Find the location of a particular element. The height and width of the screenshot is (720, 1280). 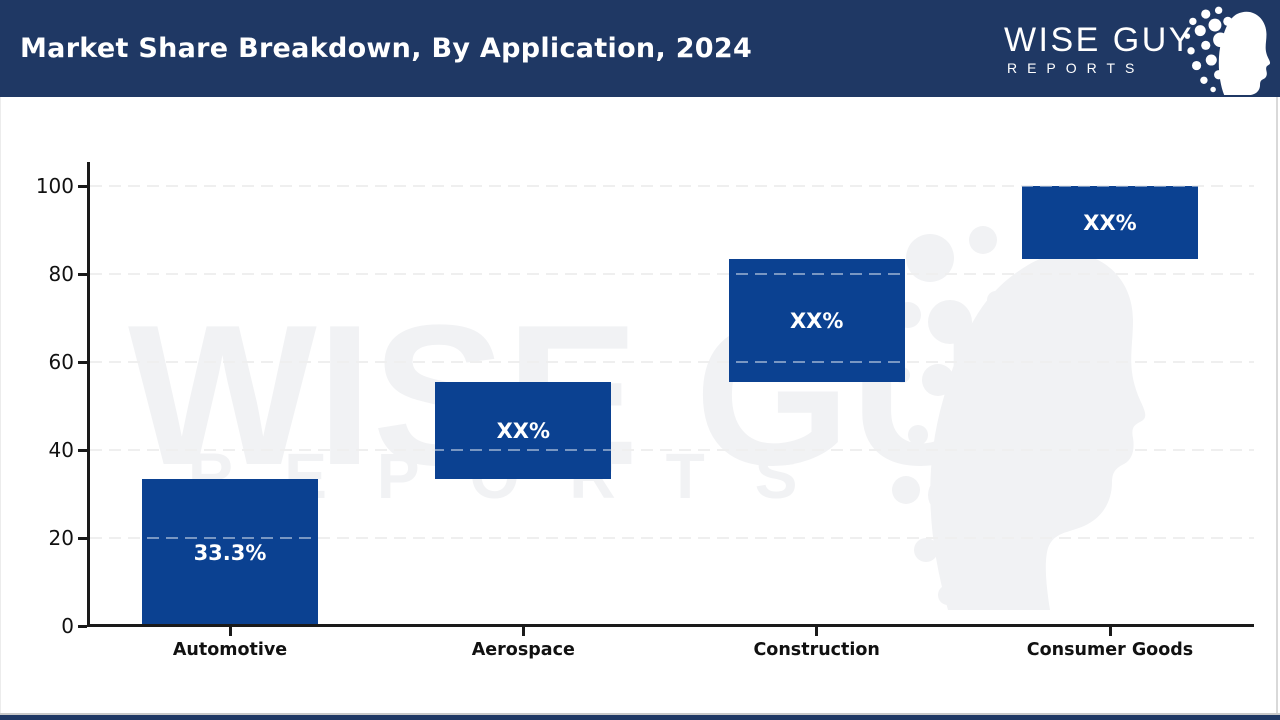

y-tick-label: 60 is located at coordinates (61, 362).